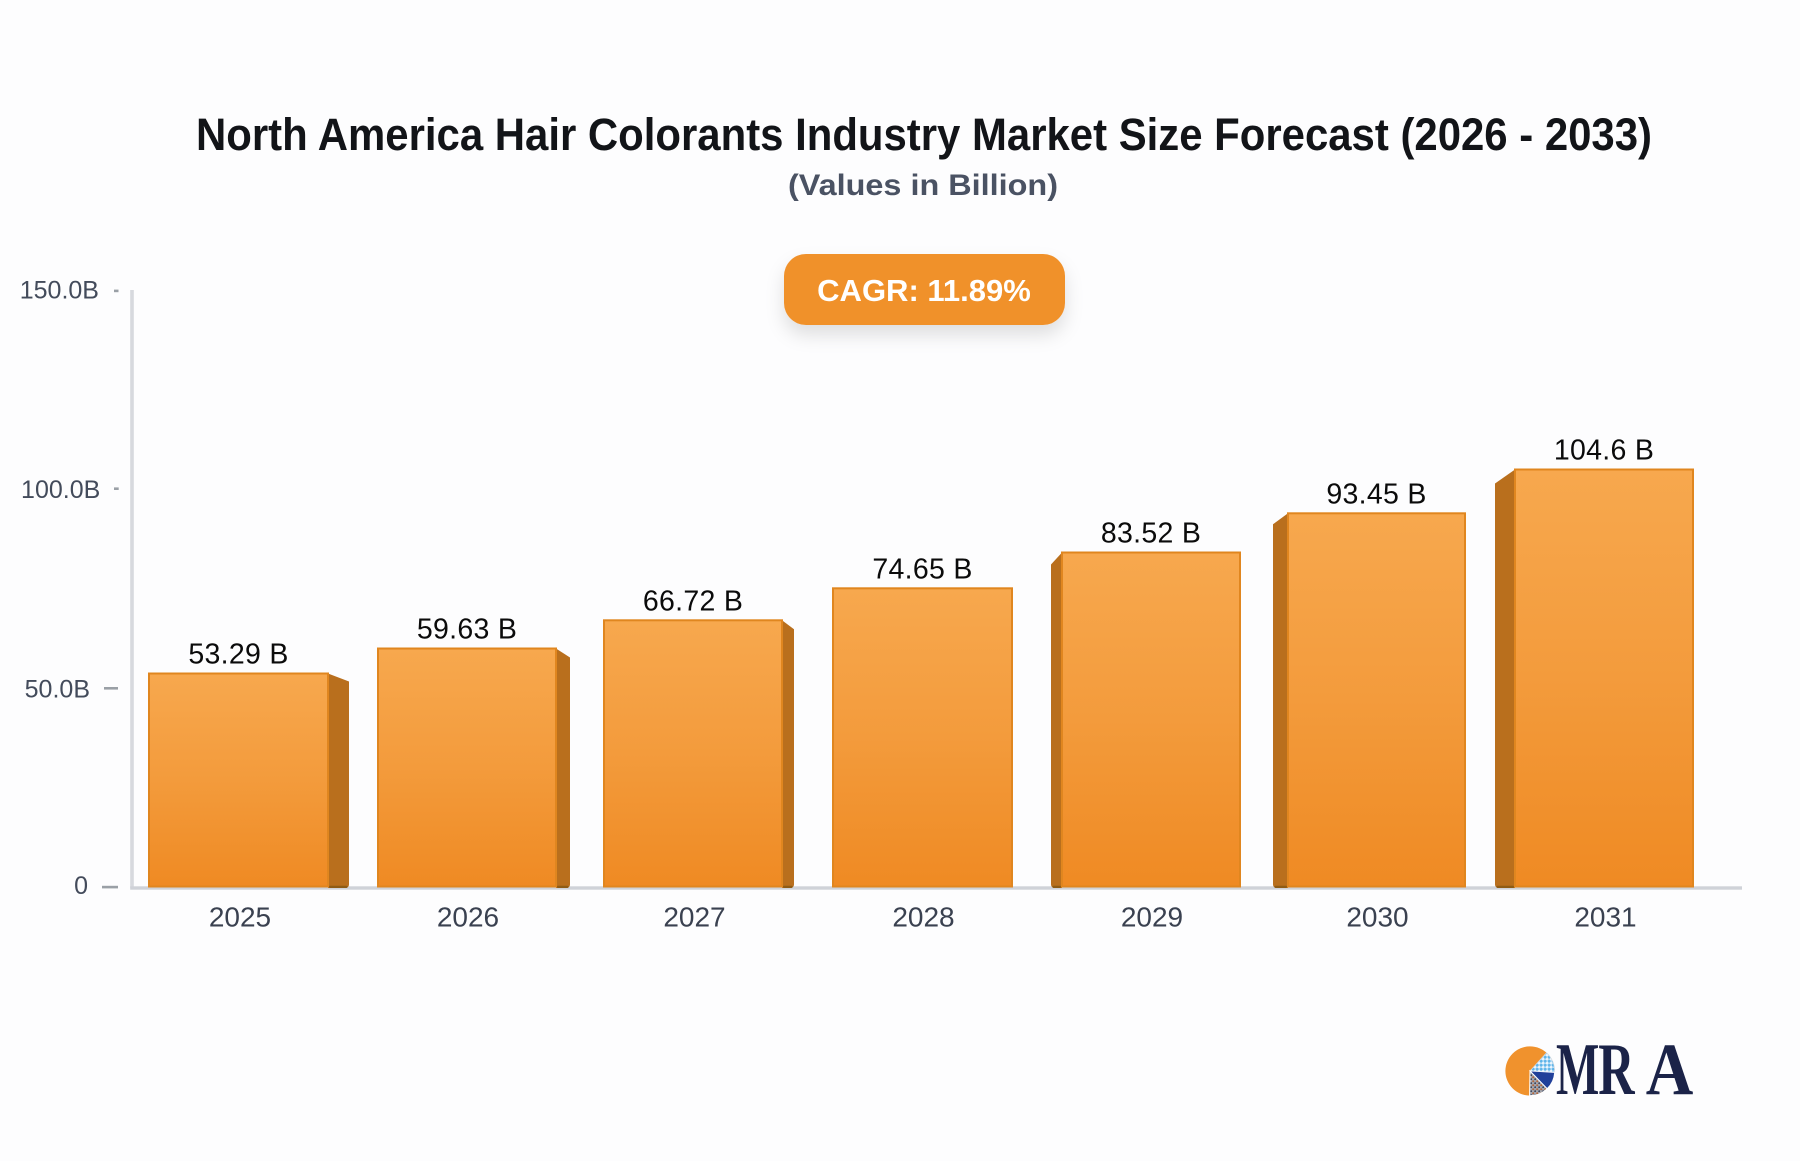  I want to click on svg-text: 53.29 B, so click(238, 655).